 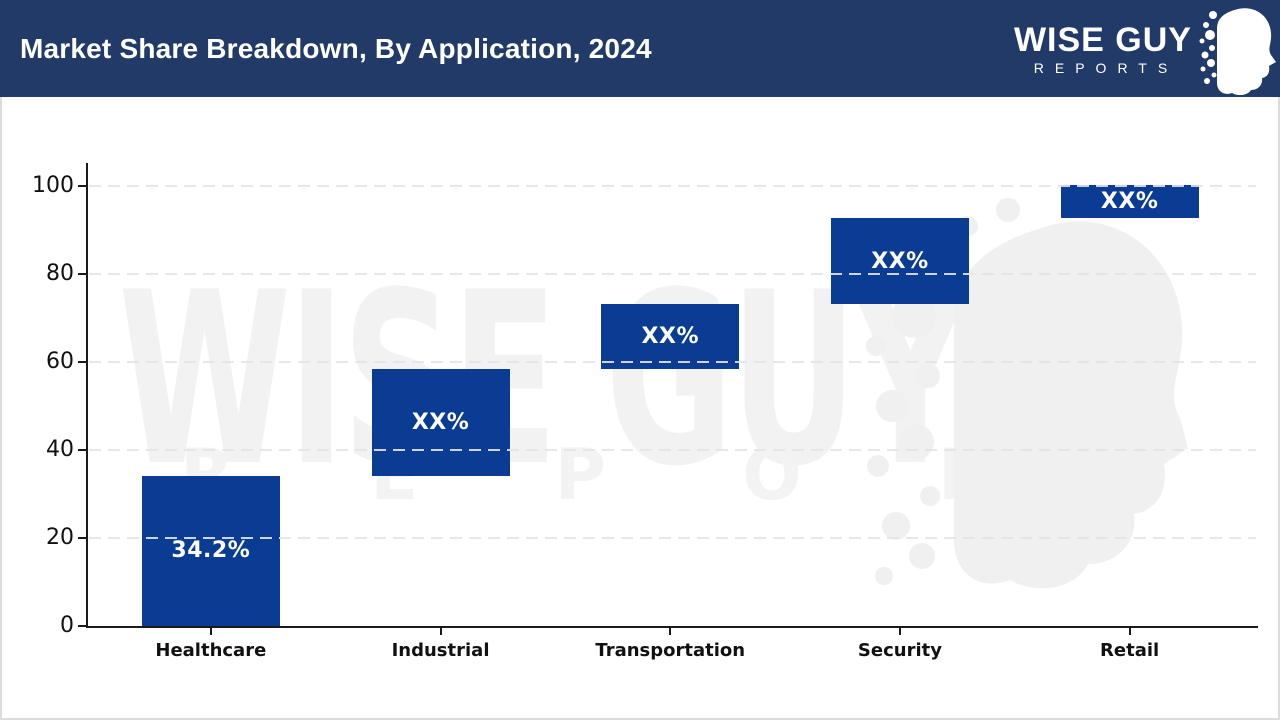 I want to click on bar-value-label: 34.2%, so click(x=211, y=551).